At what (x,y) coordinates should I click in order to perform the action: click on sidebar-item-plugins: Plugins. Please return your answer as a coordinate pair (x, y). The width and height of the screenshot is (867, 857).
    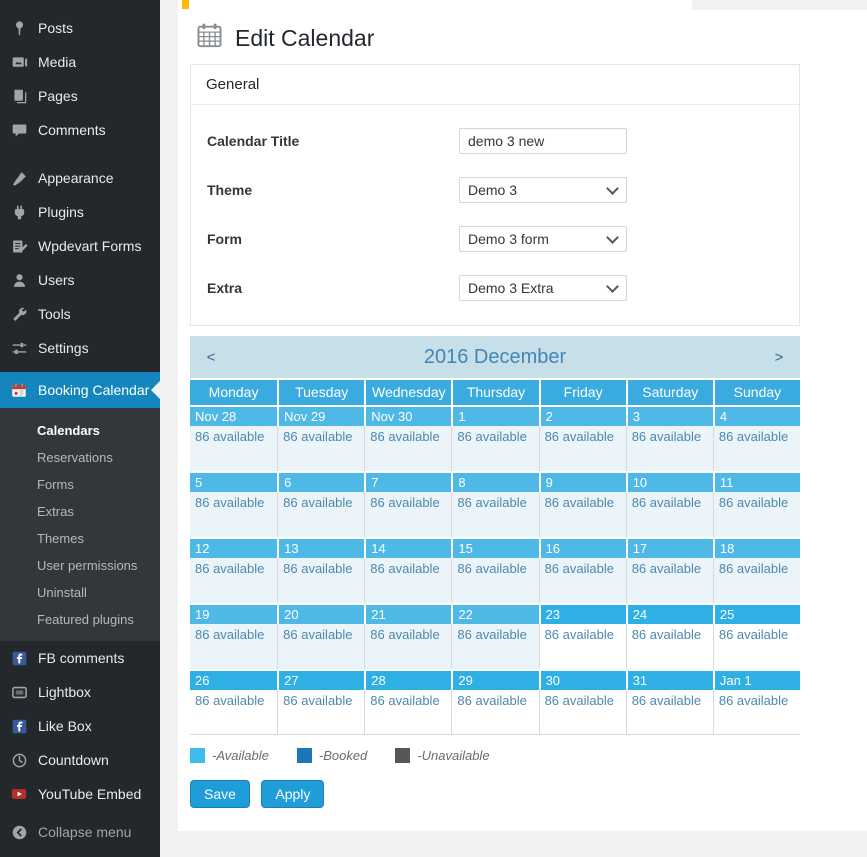
    Looking at the image, I should click on (80, 212).